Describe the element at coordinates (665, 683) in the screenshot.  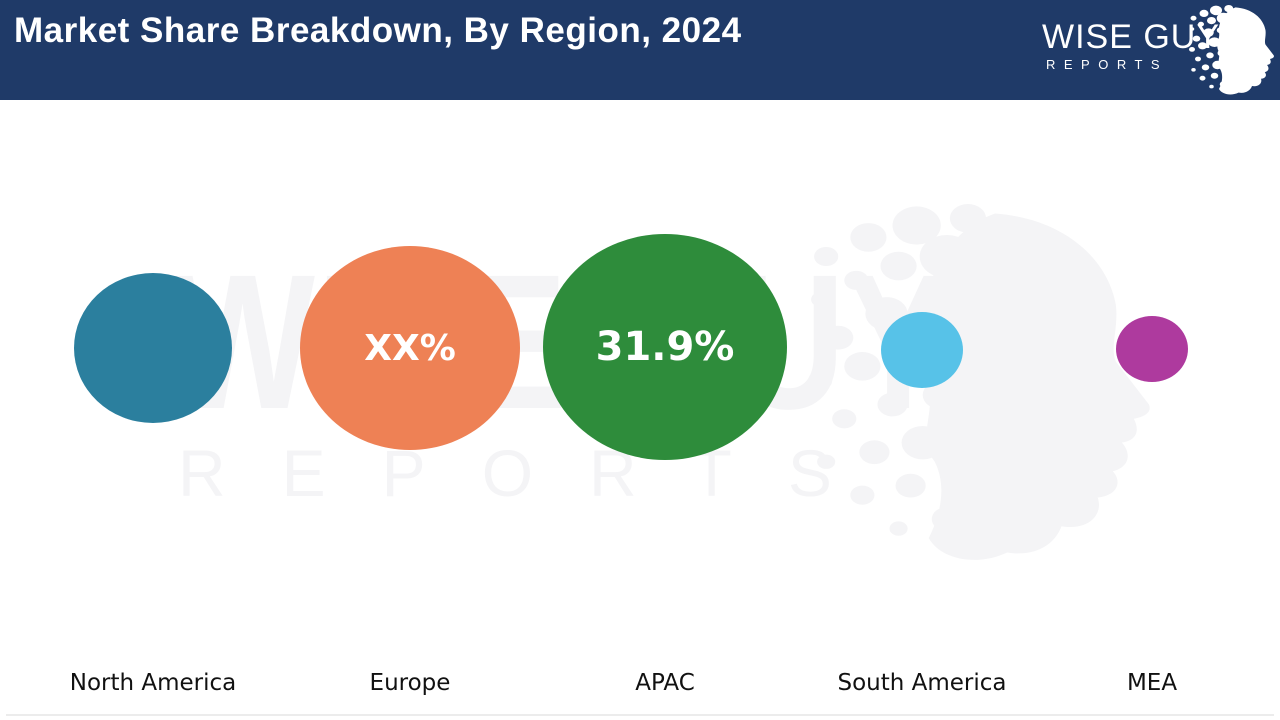
I see `category-label-apac: APAC` at that location.